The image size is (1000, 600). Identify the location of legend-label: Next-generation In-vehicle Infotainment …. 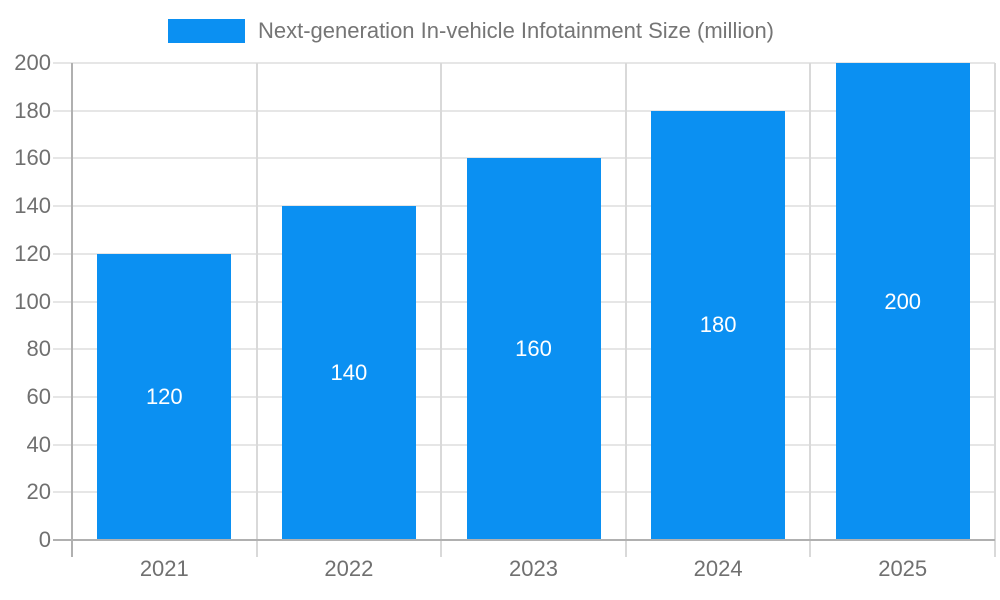
(516, 30).